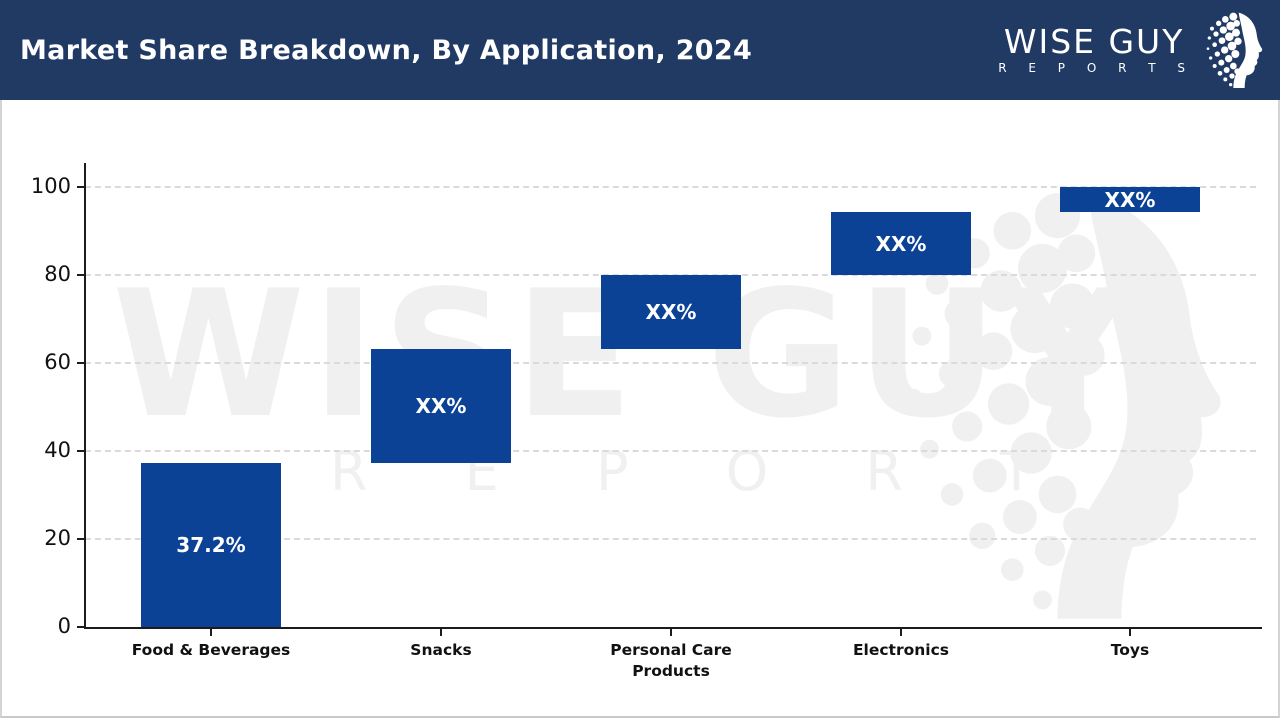  What do you see at coordinates (64, 626) in the screenshot?
I see `y-tick-label: 0` at bounding box center [64, 626].